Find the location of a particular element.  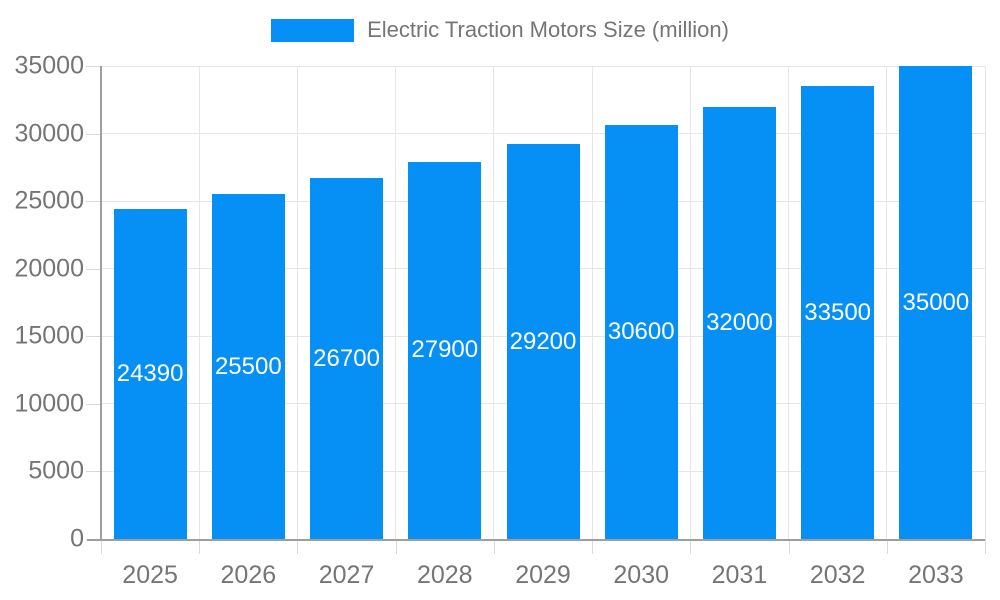

bar: 30600 is located at coordinates (641, 332).